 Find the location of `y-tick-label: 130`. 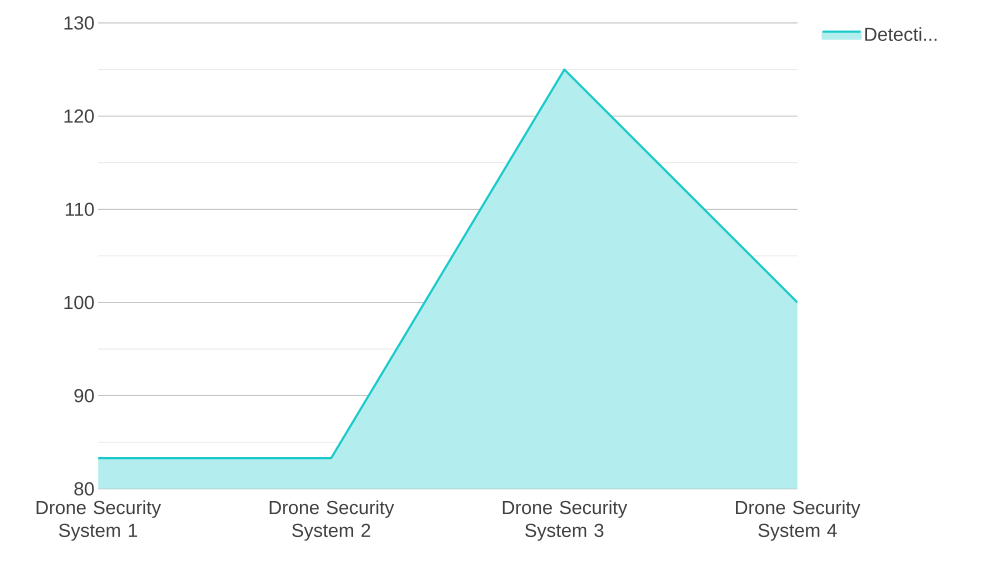

y-tick-label: 130 is located at coordinates (79, 23).